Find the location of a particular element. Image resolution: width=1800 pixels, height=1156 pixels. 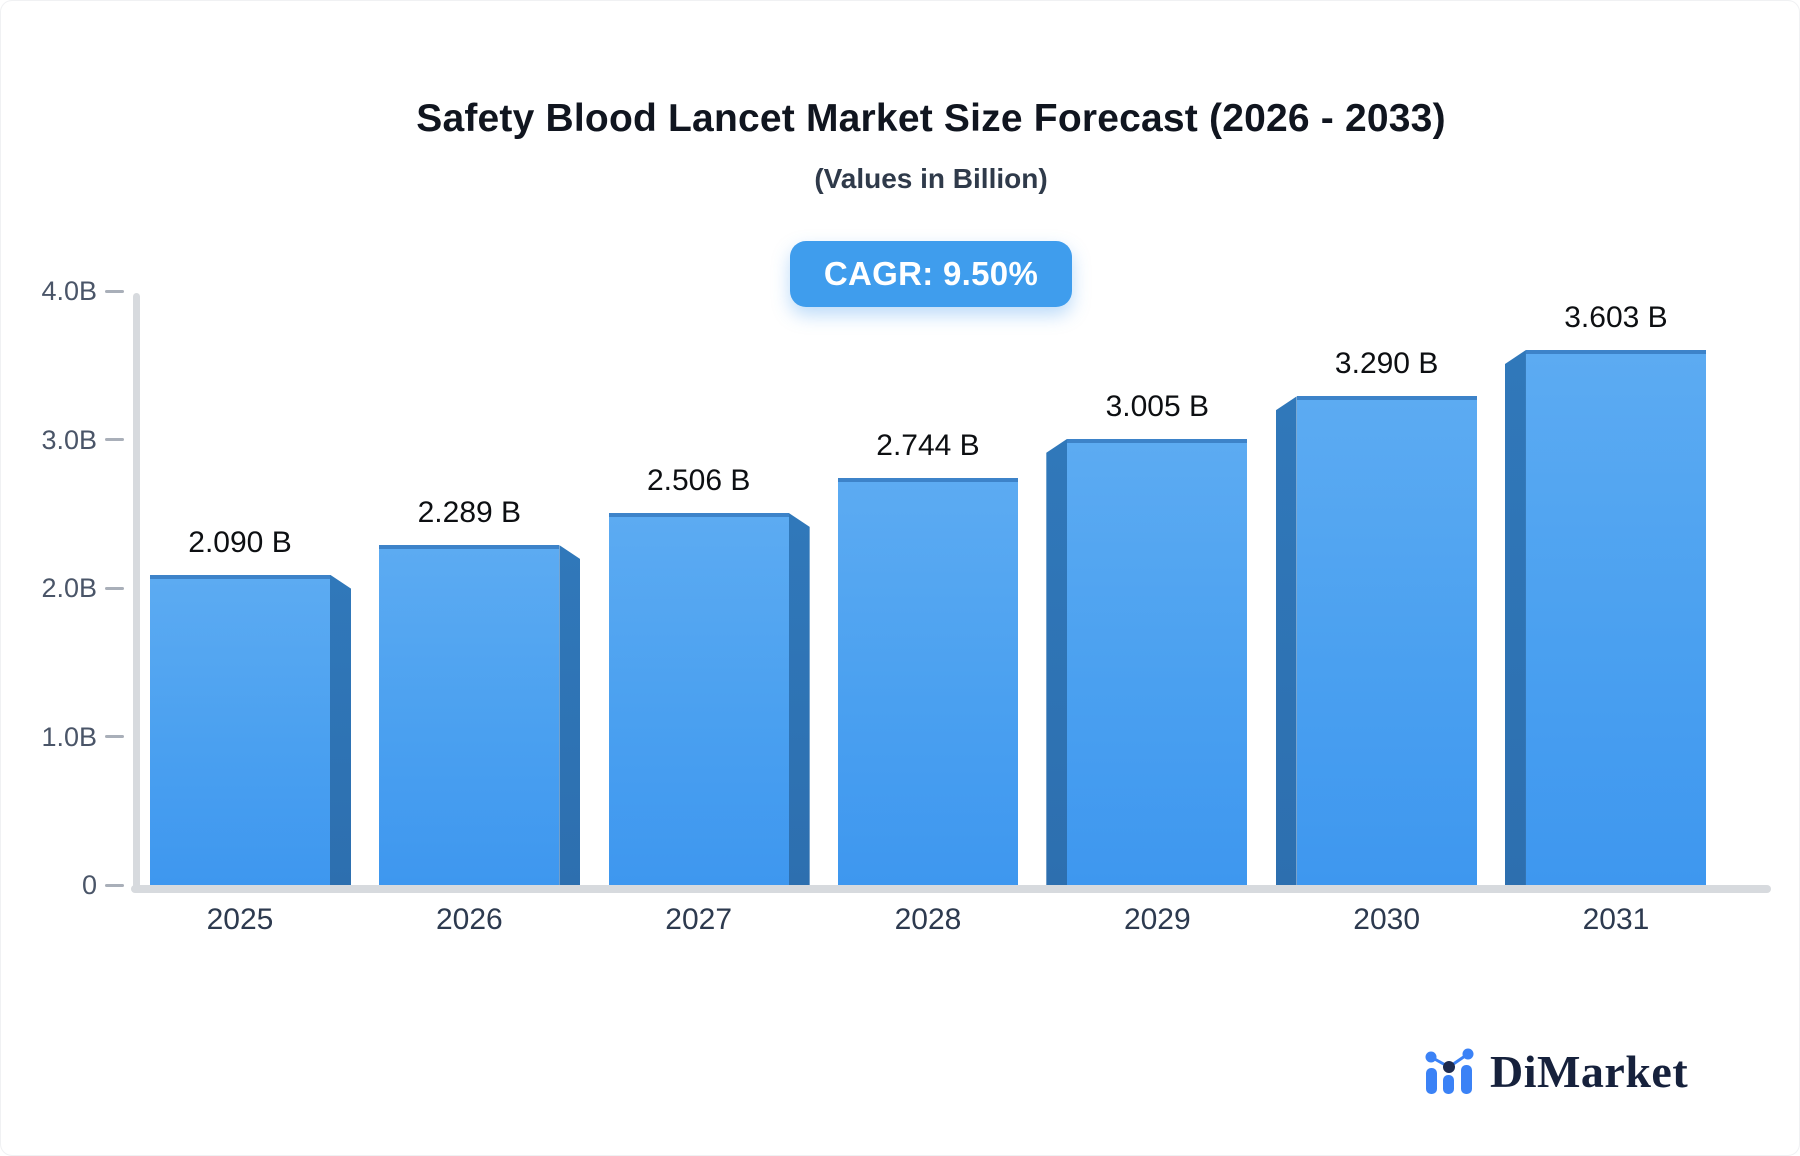

y-tick-label: 3.0B is located at coordinates (69, 439).